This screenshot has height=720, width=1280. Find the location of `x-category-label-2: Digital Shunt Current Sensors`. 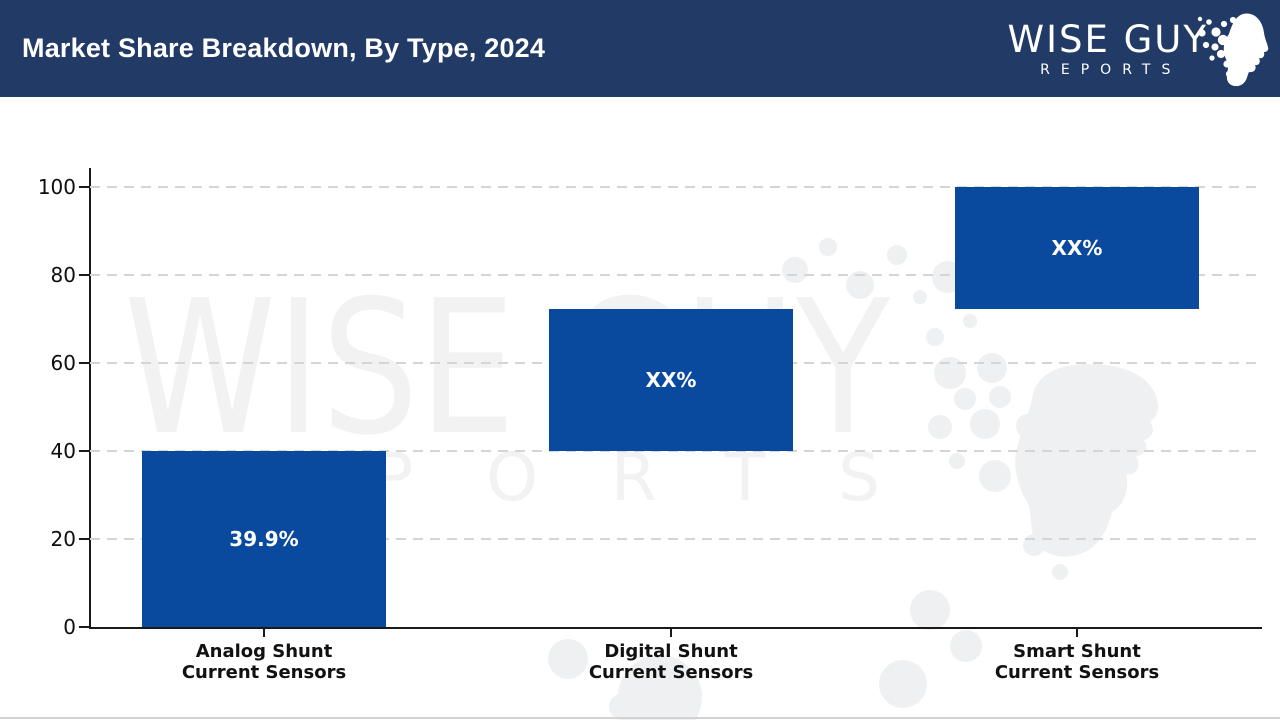

x-category-label-2: Digital Shunt Current Sensors is located at coordinates (671, 662).